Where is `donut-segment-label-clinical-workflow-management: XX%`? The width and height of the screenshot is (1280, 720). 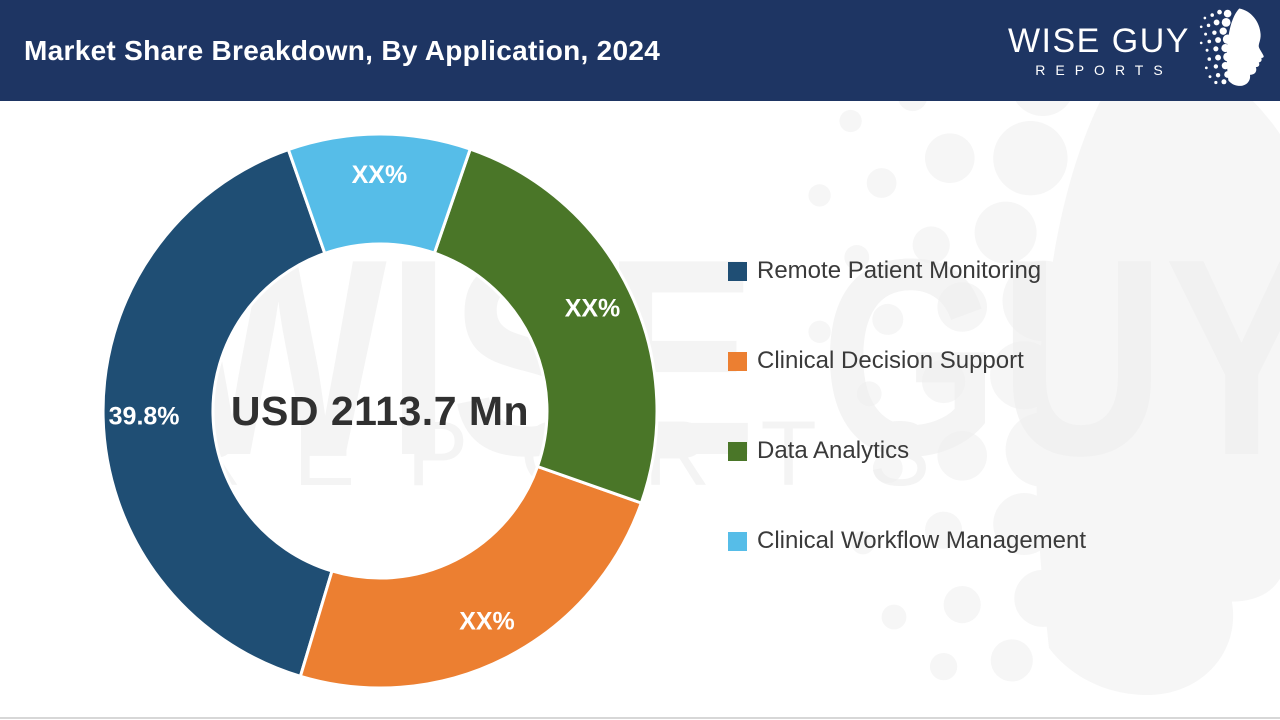 donut-segment-label-clinical-workflow-management: XX% is located at coordinates (380, 175).